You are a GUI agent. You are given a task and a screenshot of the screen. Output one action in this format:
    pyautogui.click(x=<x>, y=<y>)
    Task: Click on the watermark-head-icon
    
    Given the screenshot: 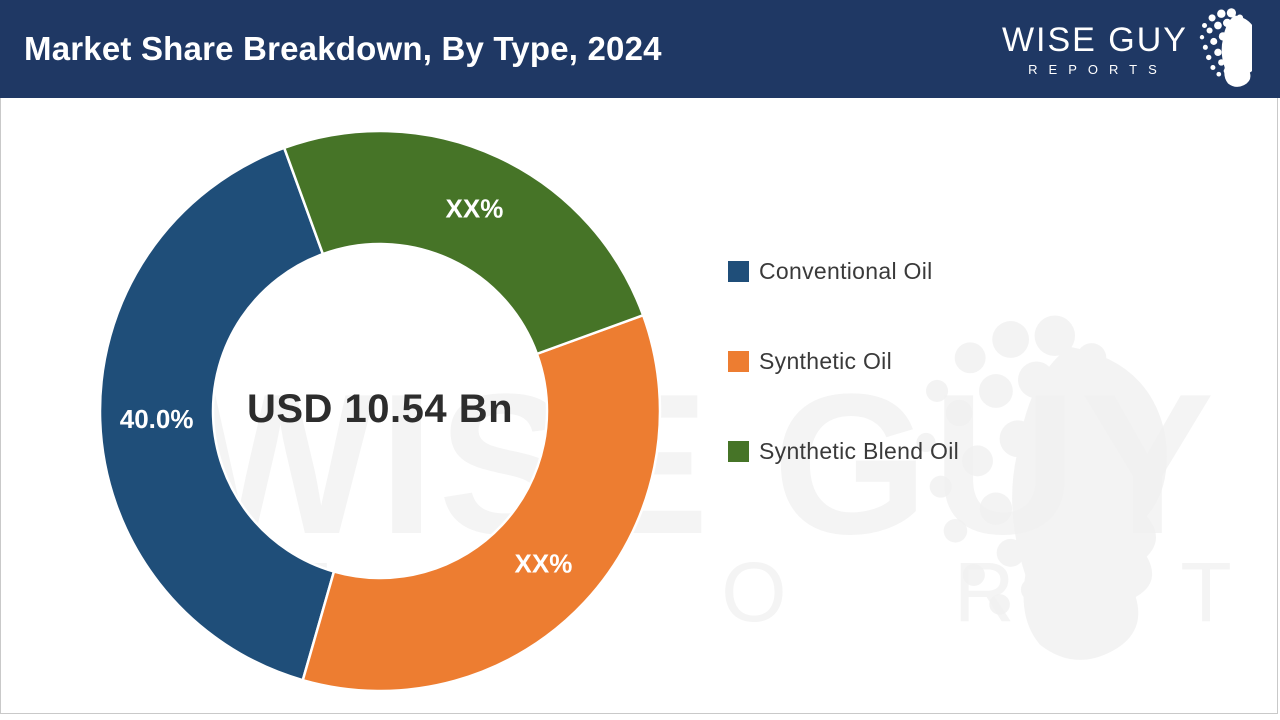 What is the action you would take?
    pyautogui.click(x=1041, y=487)
    